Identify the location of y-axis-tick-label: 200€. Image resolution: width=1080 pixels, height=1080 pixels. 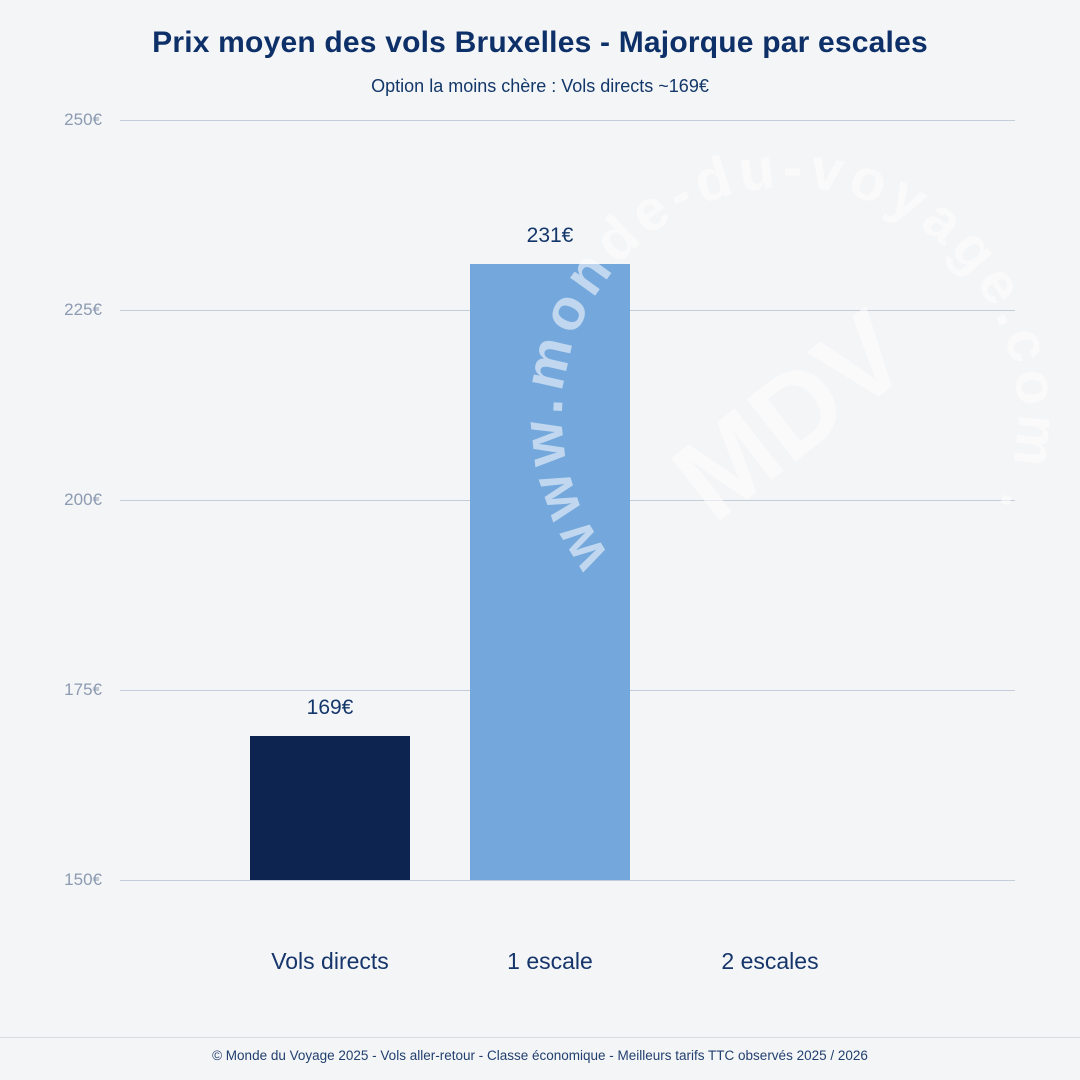
(83, 499).